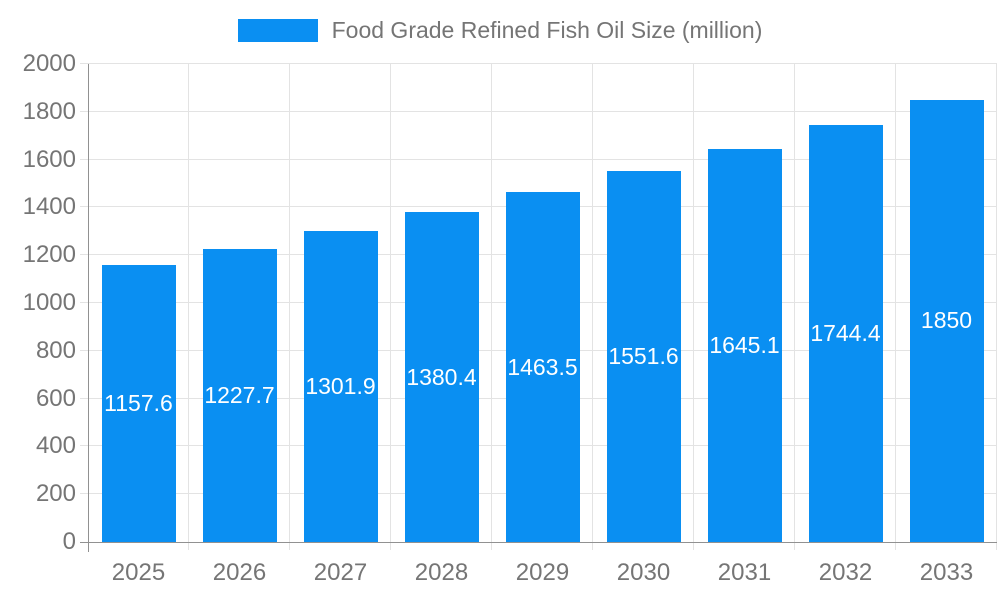 This screenshot has height=600, width=1000. I want to click on y-tick-label: 1400, so click(49, 207).